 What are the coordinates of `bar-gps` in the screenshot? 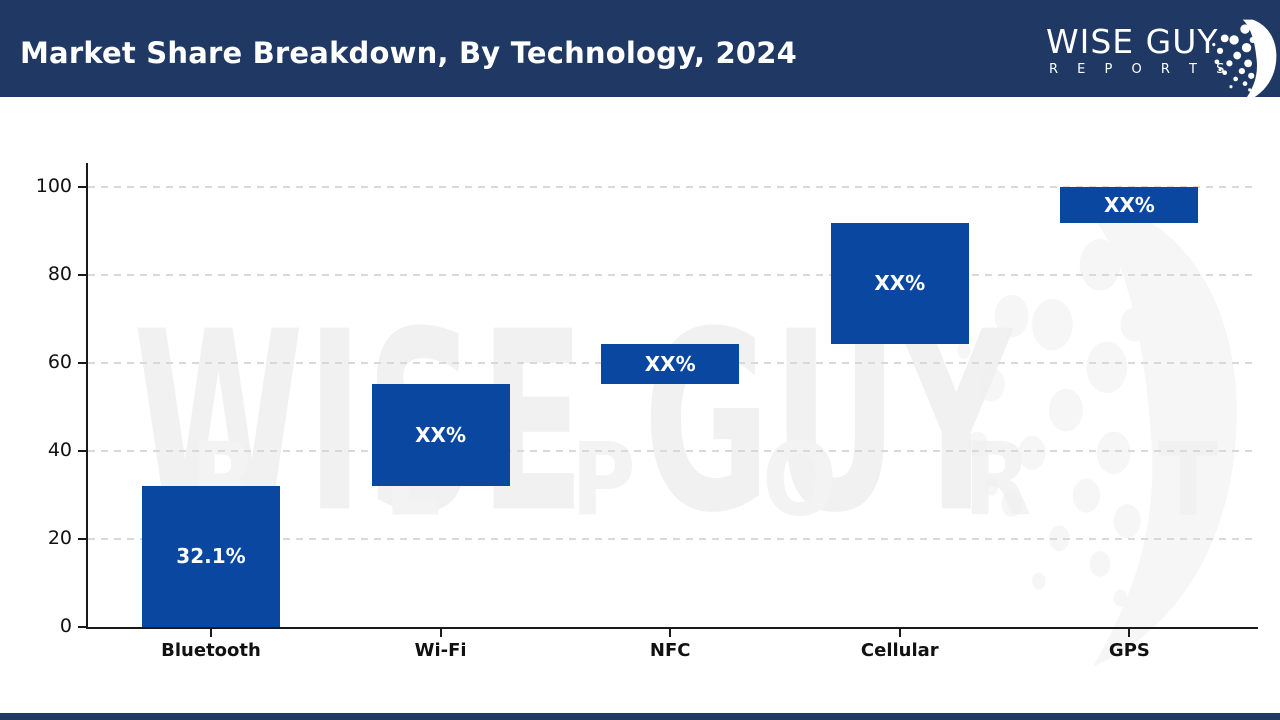 It's located at (1129, 205).